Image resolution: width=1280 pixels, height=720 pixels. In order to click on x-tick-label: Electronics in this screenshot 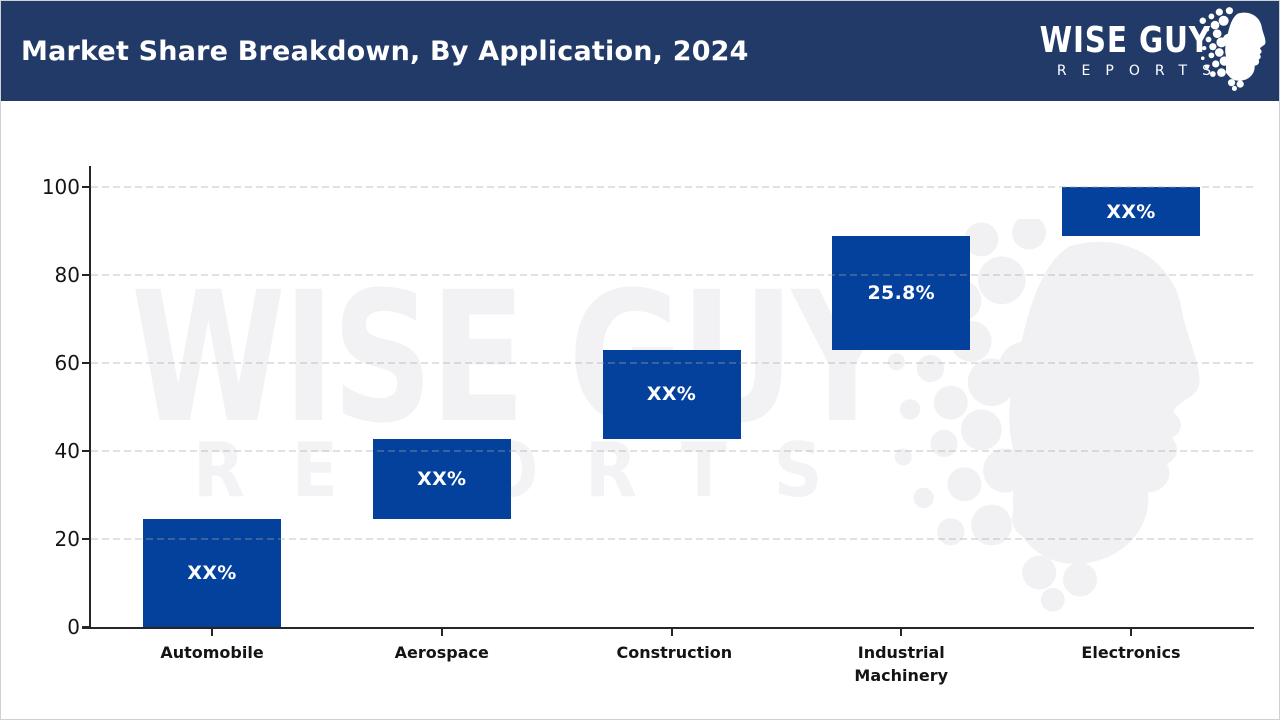, I will do `click(1131, 652)`.